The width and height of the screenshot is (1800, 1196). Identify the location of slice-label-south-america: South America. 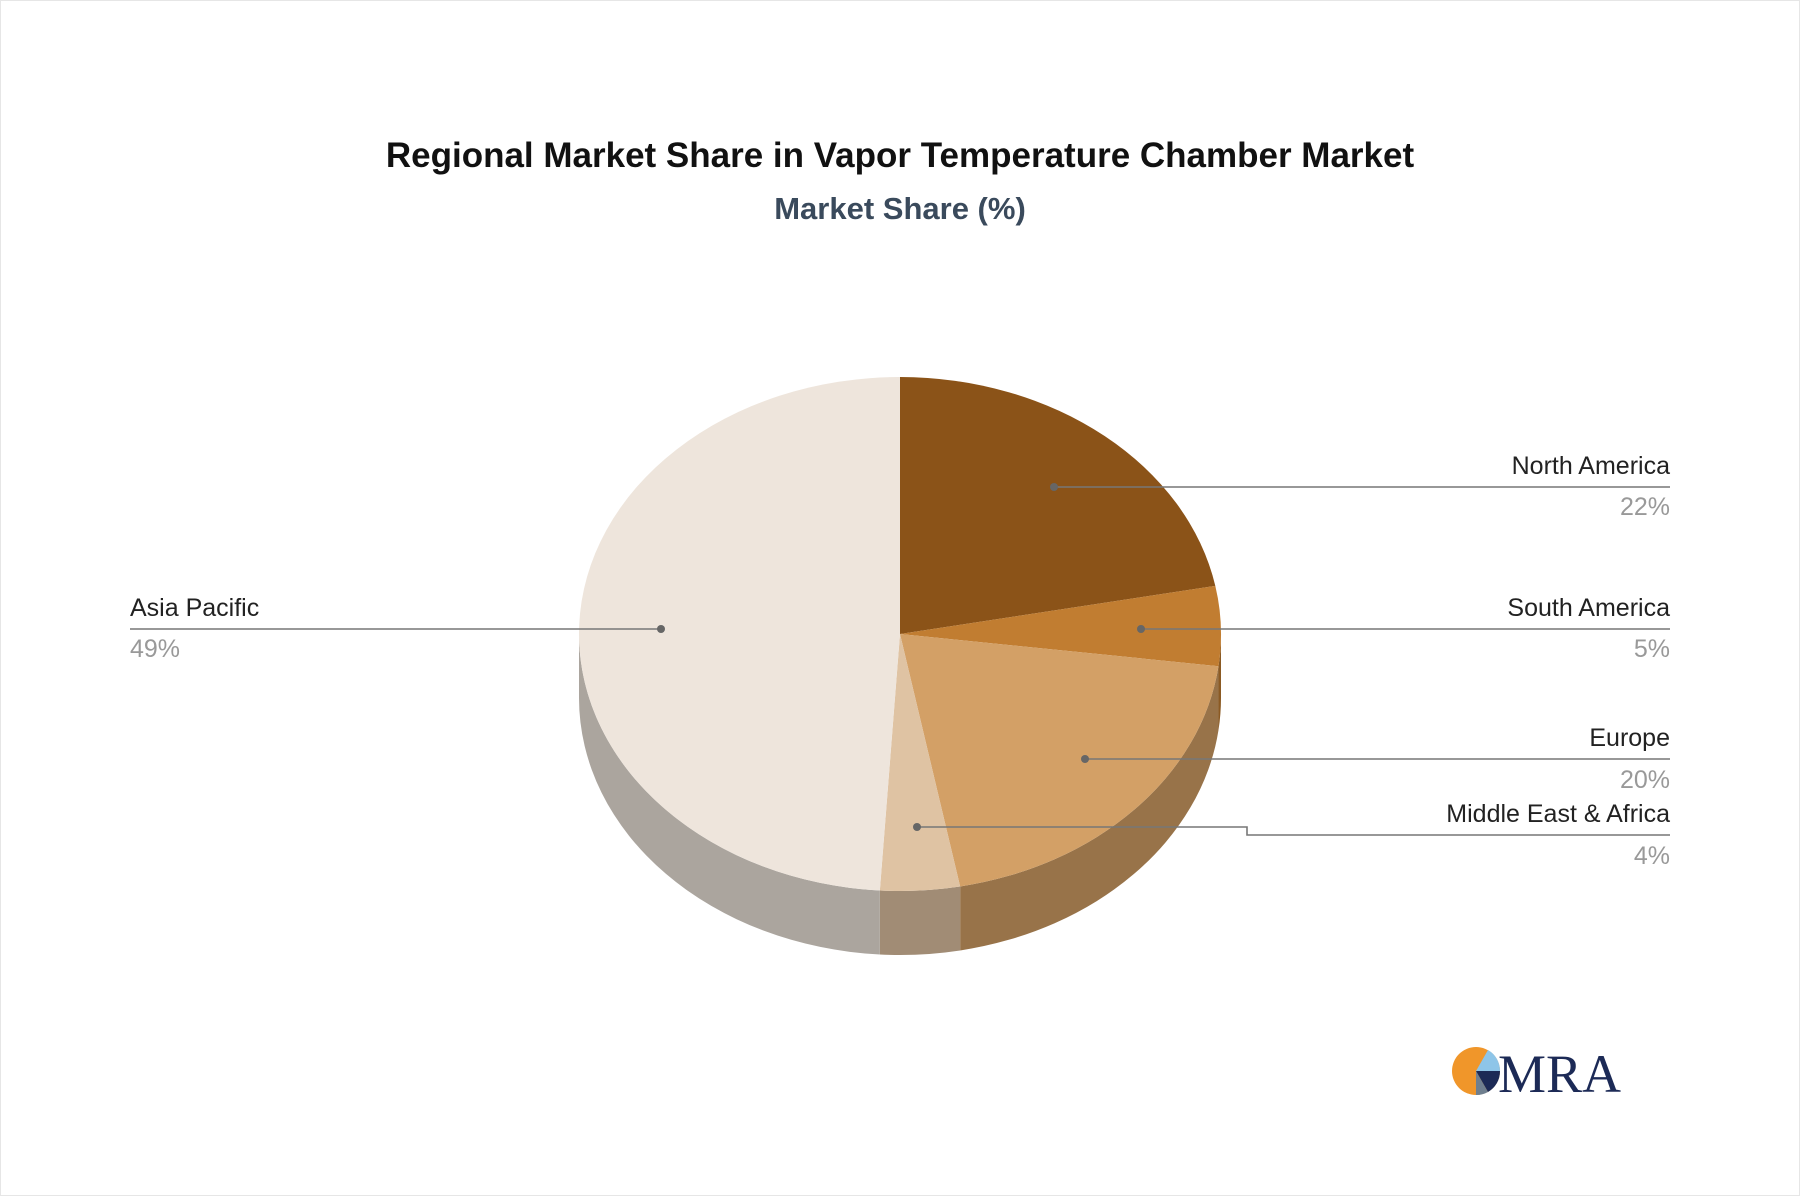
(1588, 608).